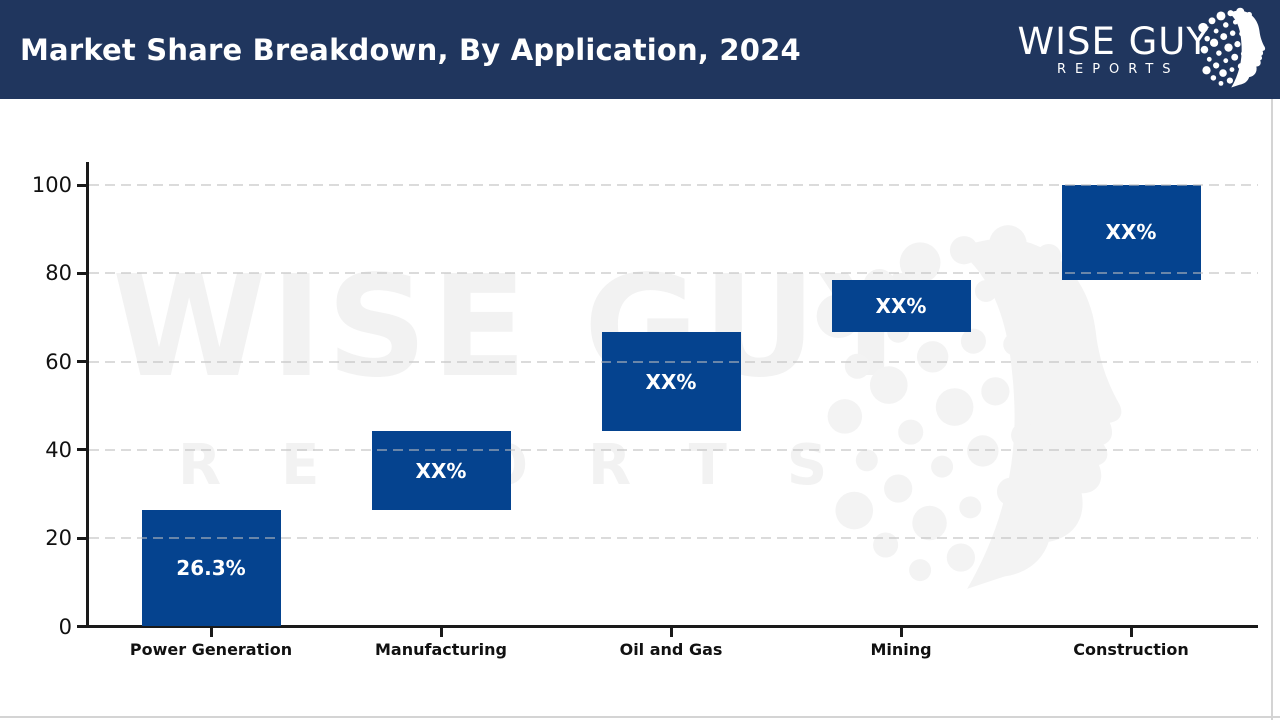  Describe the element at coordinates (65, 626) in the screenshot. I see `y-tick-label: 0` at that location.